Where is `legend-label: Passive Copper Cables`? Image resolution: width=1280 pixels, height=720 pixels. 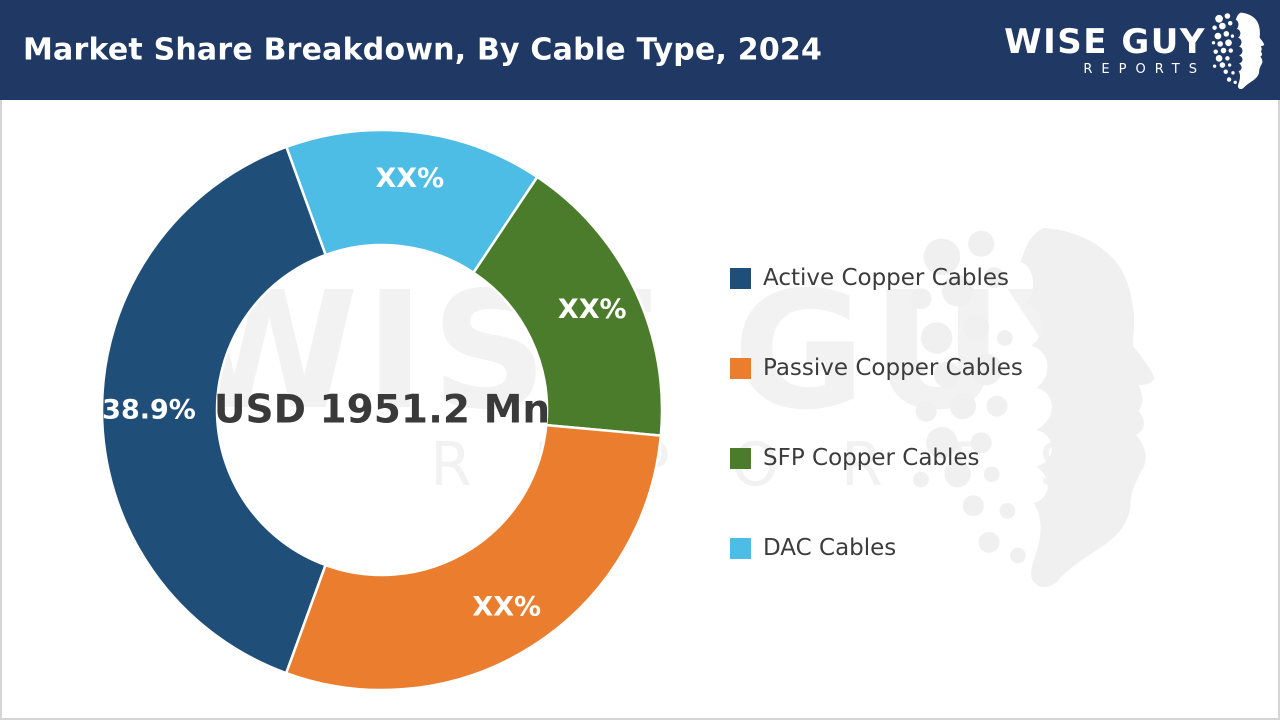 legend-label: Passive Copper Cables is located at coordinates (893, 368).